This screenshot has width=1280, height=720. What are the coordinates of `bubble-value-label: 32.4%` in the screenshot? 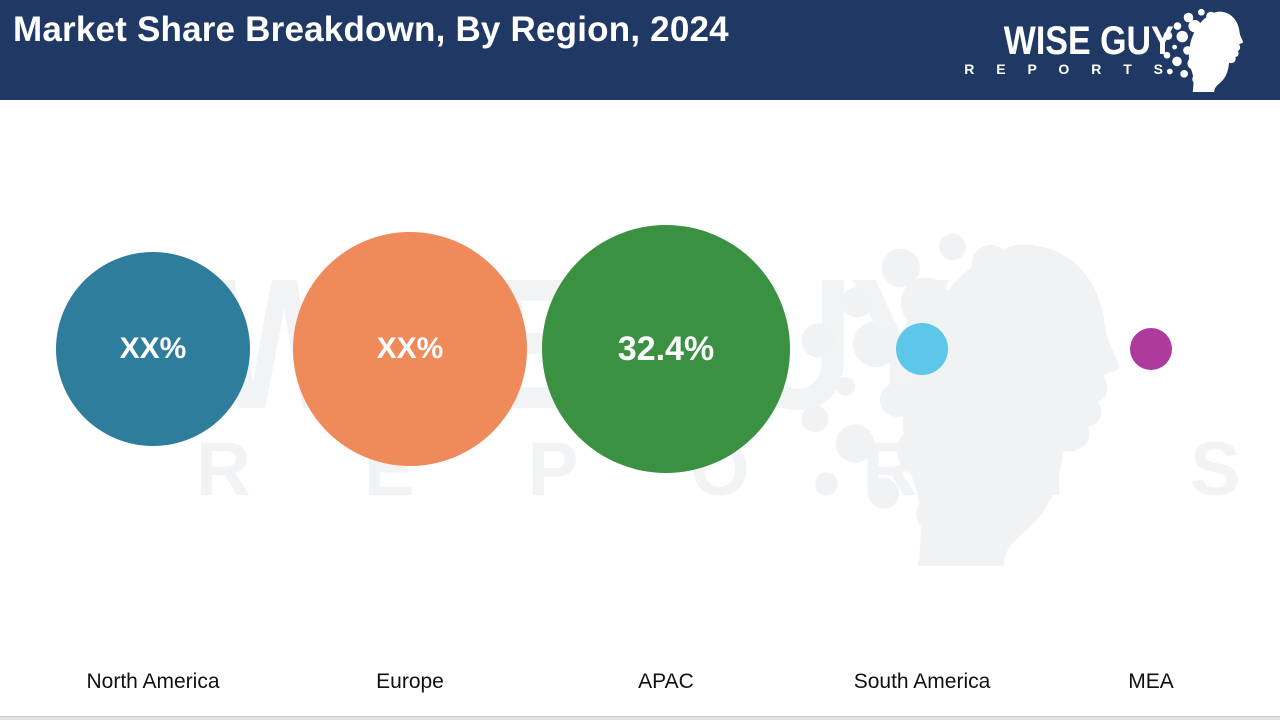 It's located at (666, 348).